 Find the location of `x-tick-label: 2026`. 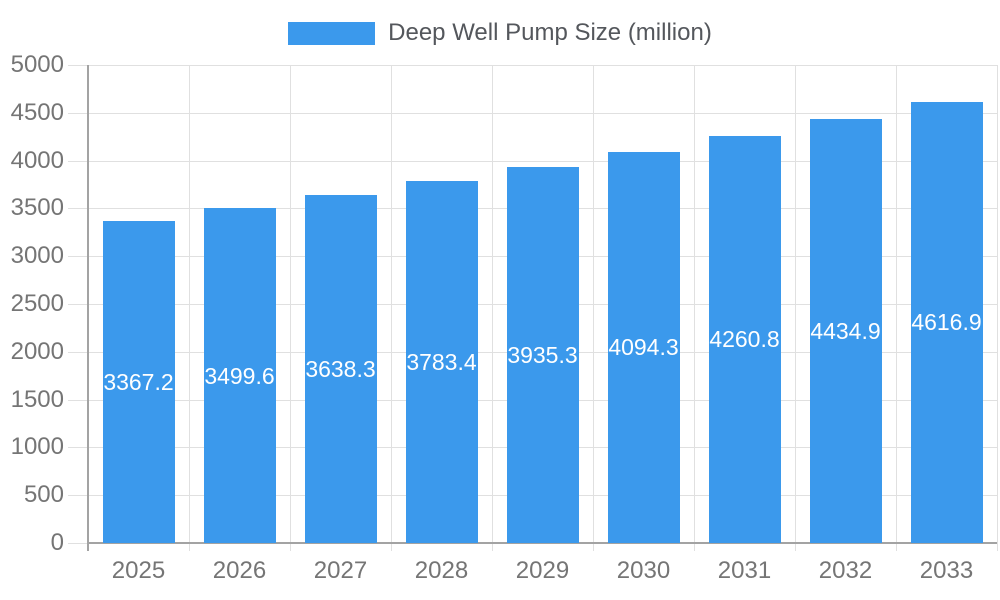

x-tick-label: 2026 is located at coordinates (239, 570).